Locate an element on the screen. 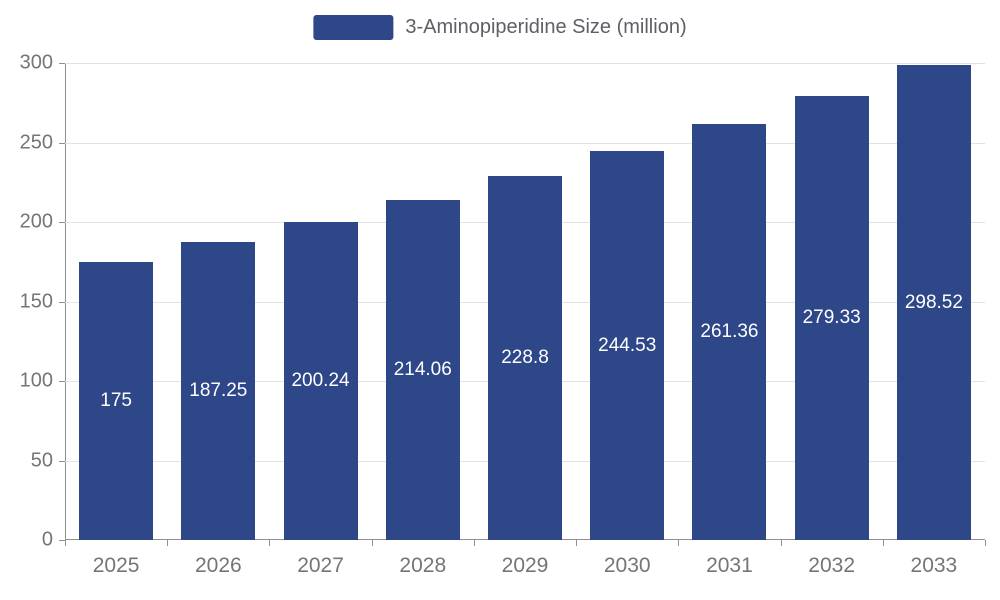  bar: 214.06 is located at coordinates (422, 369).